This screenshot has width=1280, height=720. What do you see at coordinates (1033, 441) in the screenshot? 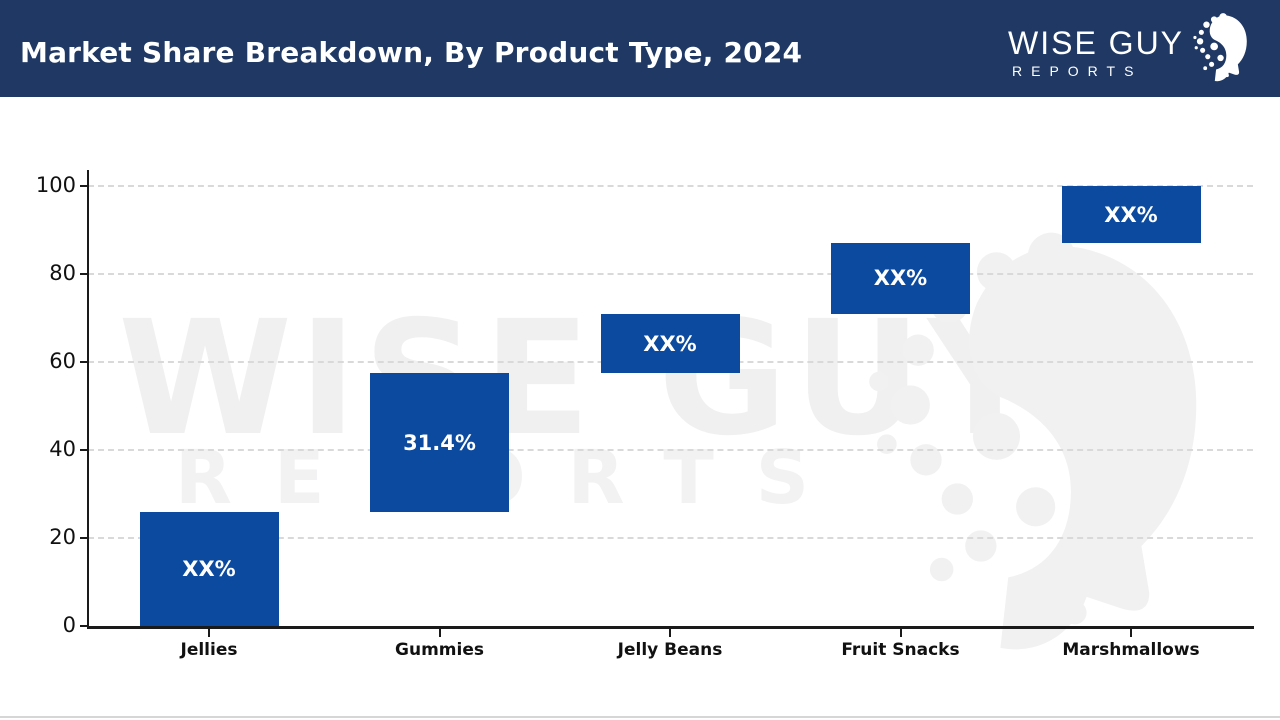
I see `watermark-head-icon` at bounding box center [1033, 441].